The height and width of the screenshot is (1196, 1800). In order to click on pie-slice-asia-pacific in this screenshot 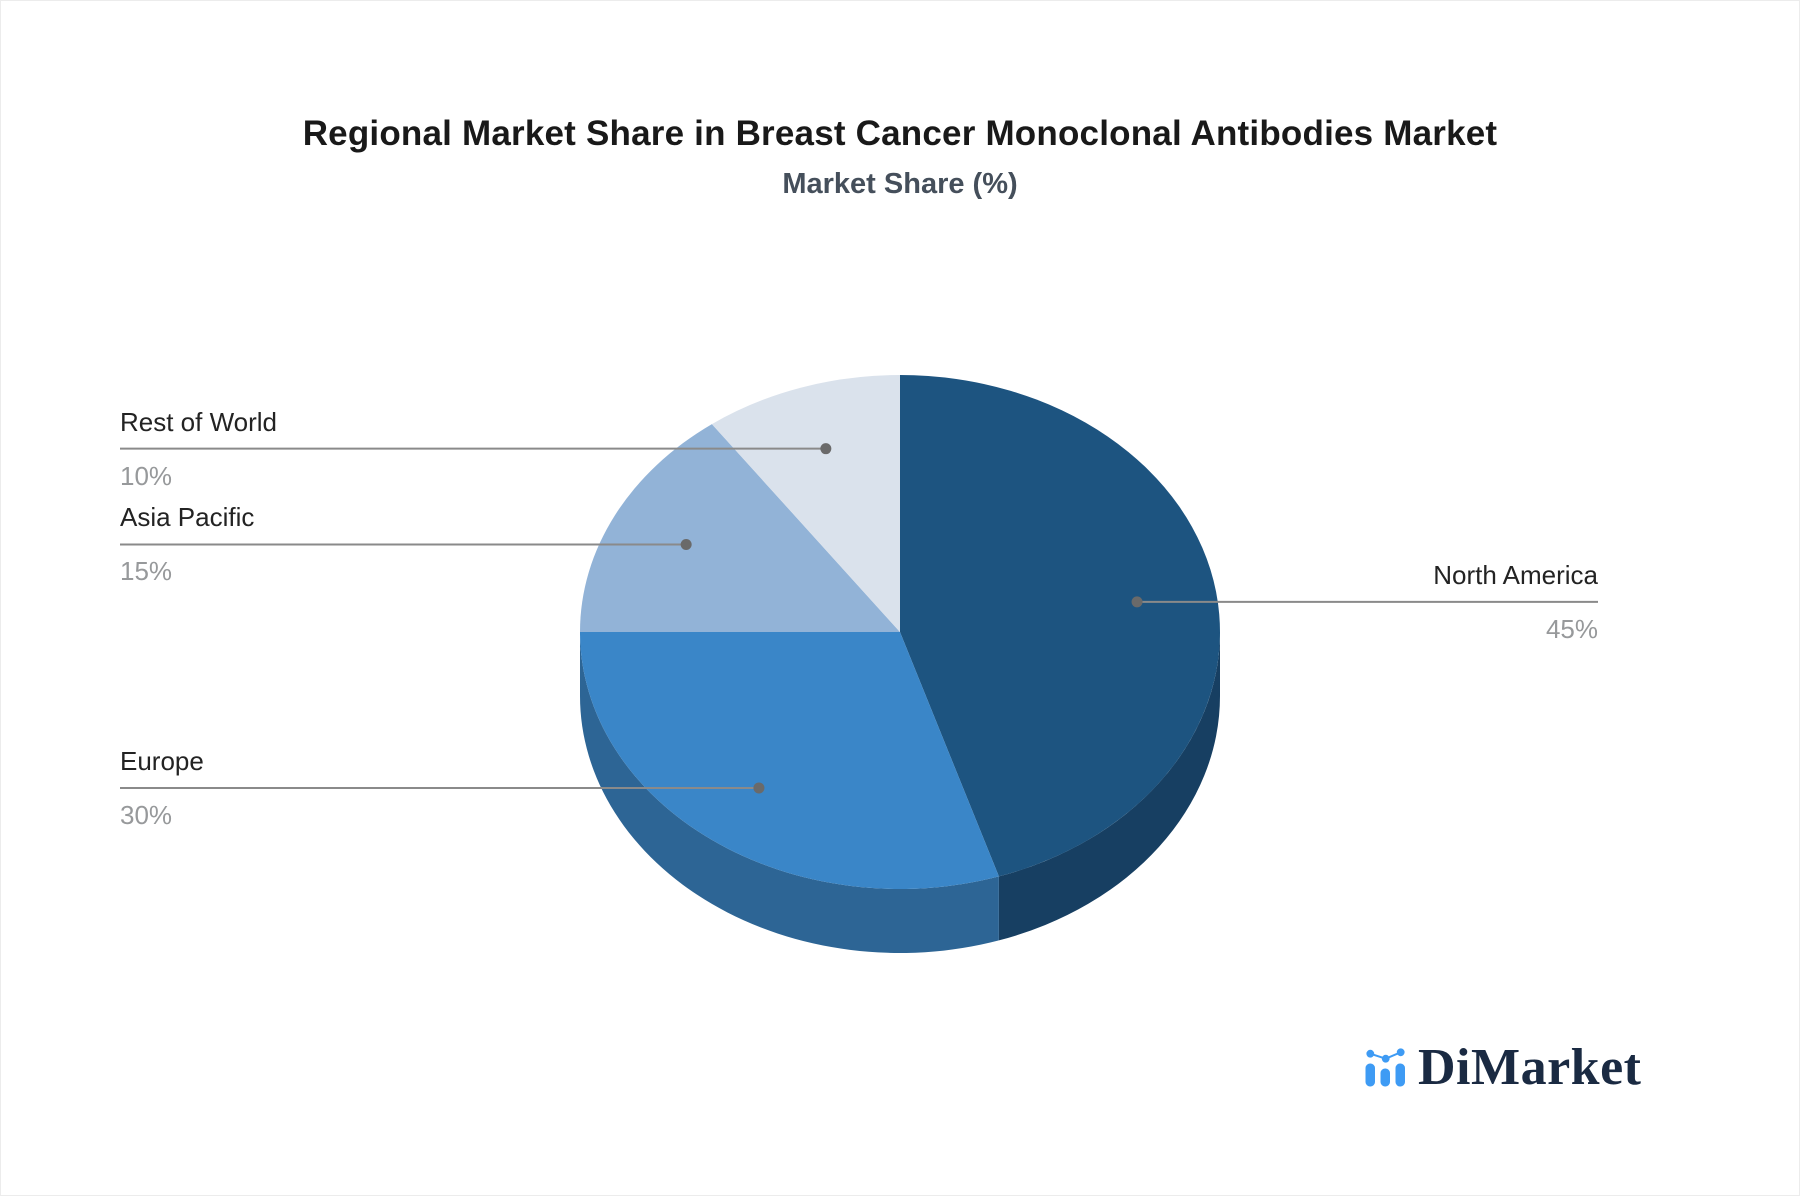, I will do `click(740, 528)`.